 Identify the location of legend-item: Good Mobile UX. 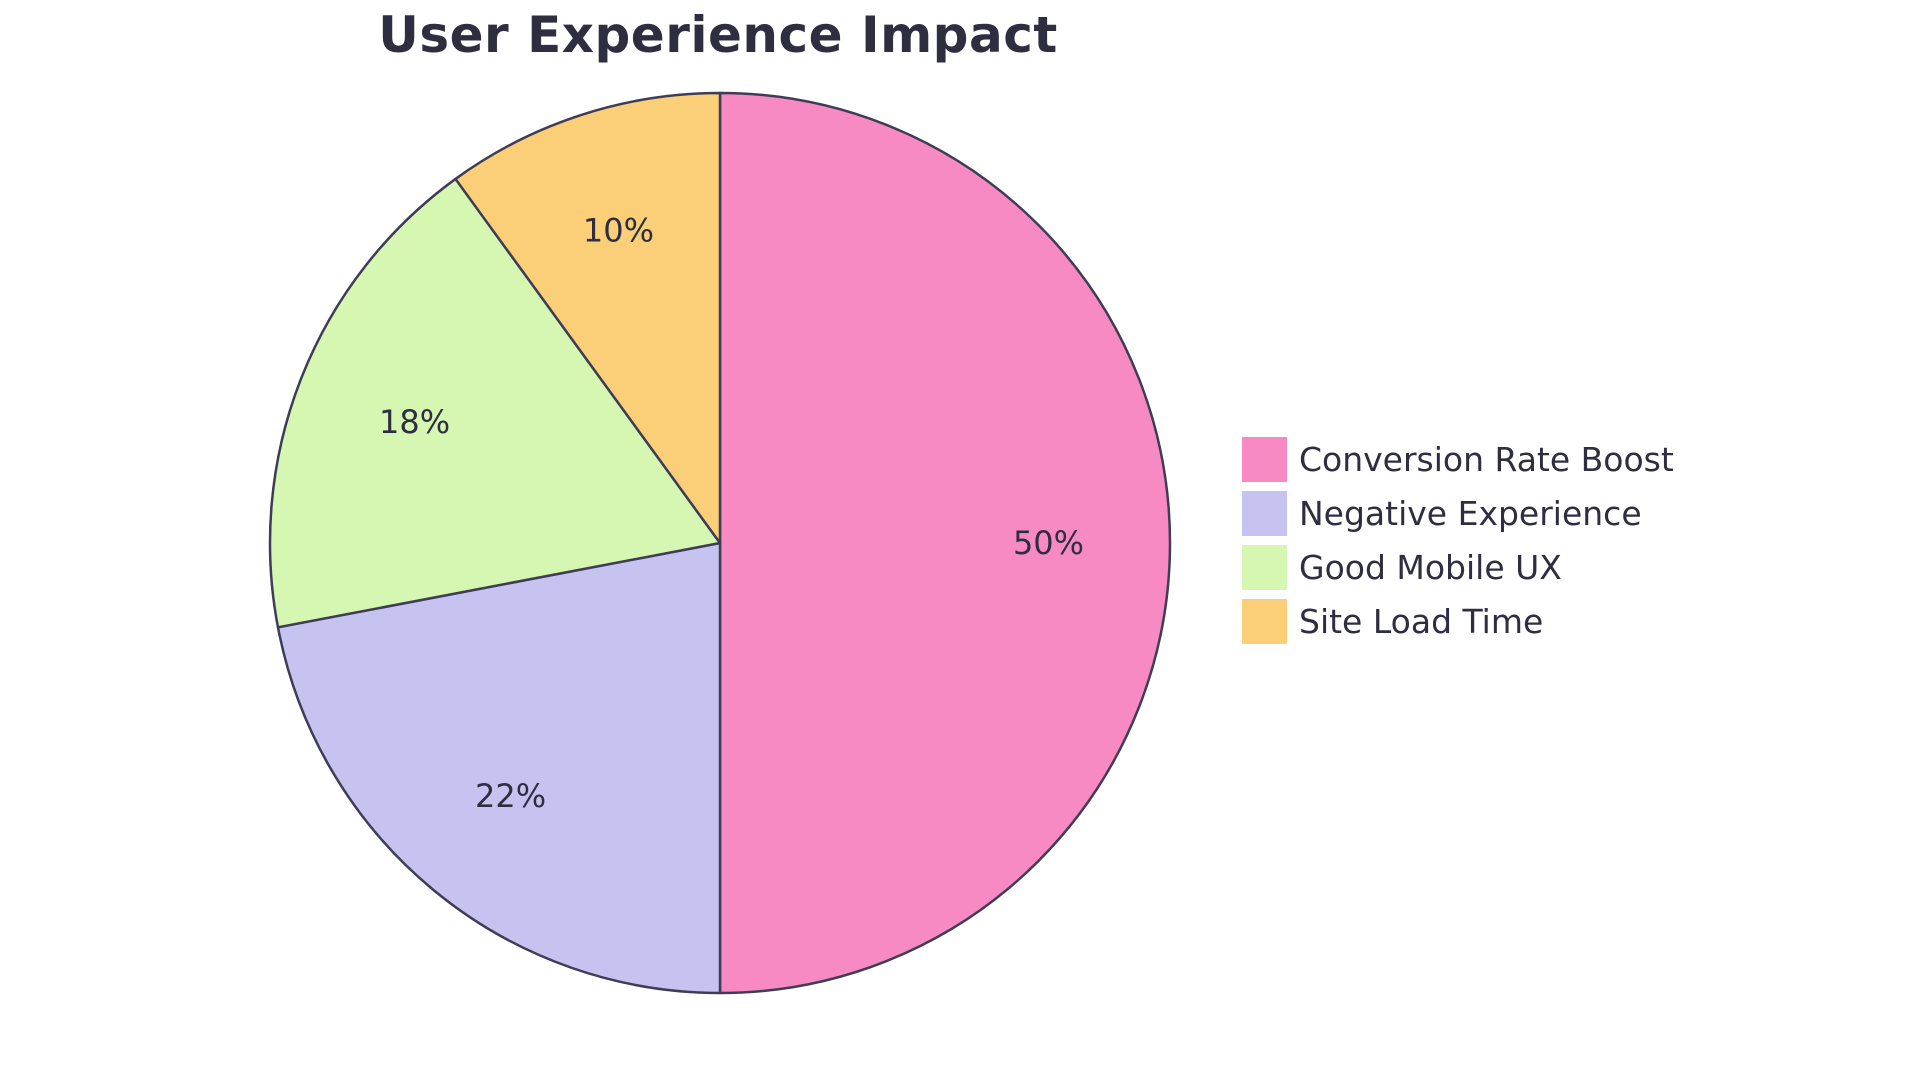
(1458, 567).